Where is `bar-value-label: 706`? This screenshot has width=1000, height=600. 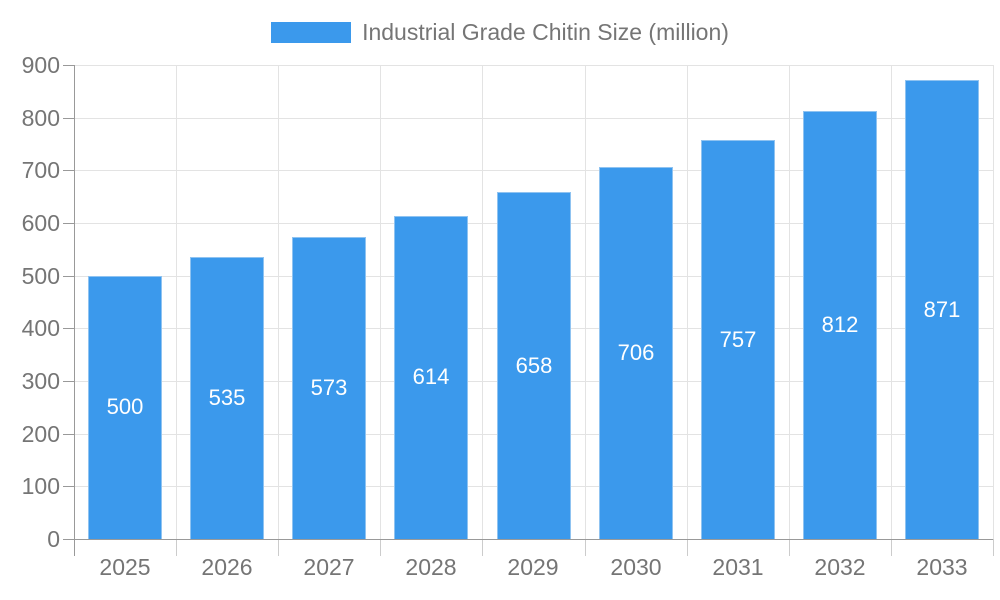 bar-value-label: 706 is located at coordinates (636, 352).